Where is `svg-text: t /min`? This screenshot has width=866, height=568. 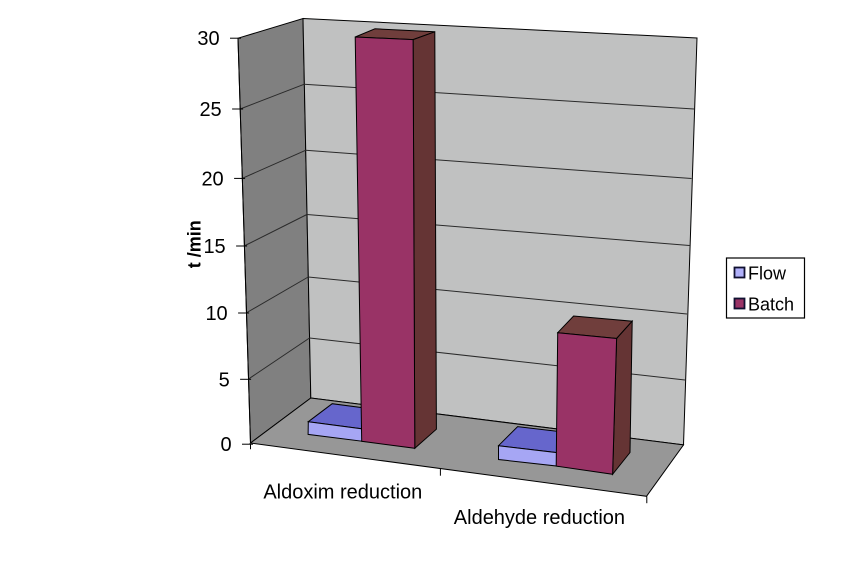
svg-text: t /min is located at coordinates (195, 244).